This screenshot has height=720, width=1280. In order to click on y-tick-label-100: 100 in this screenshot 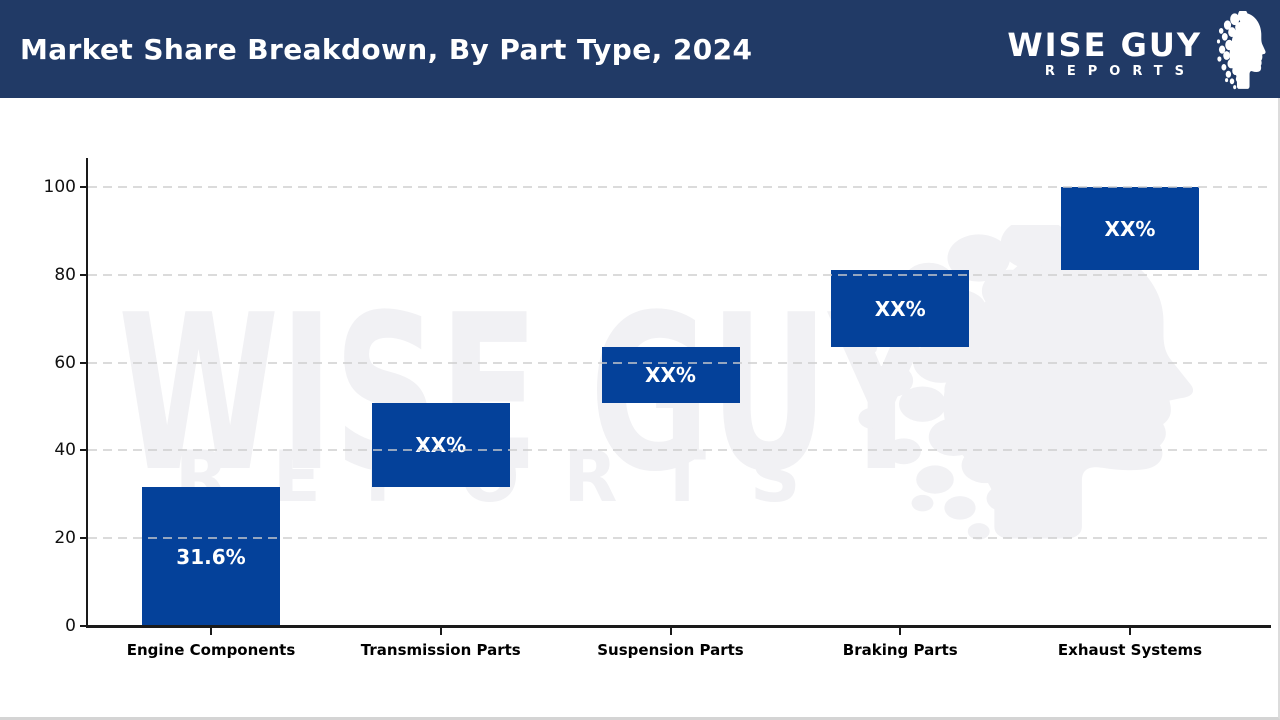, I will do `click(59, 187)`.